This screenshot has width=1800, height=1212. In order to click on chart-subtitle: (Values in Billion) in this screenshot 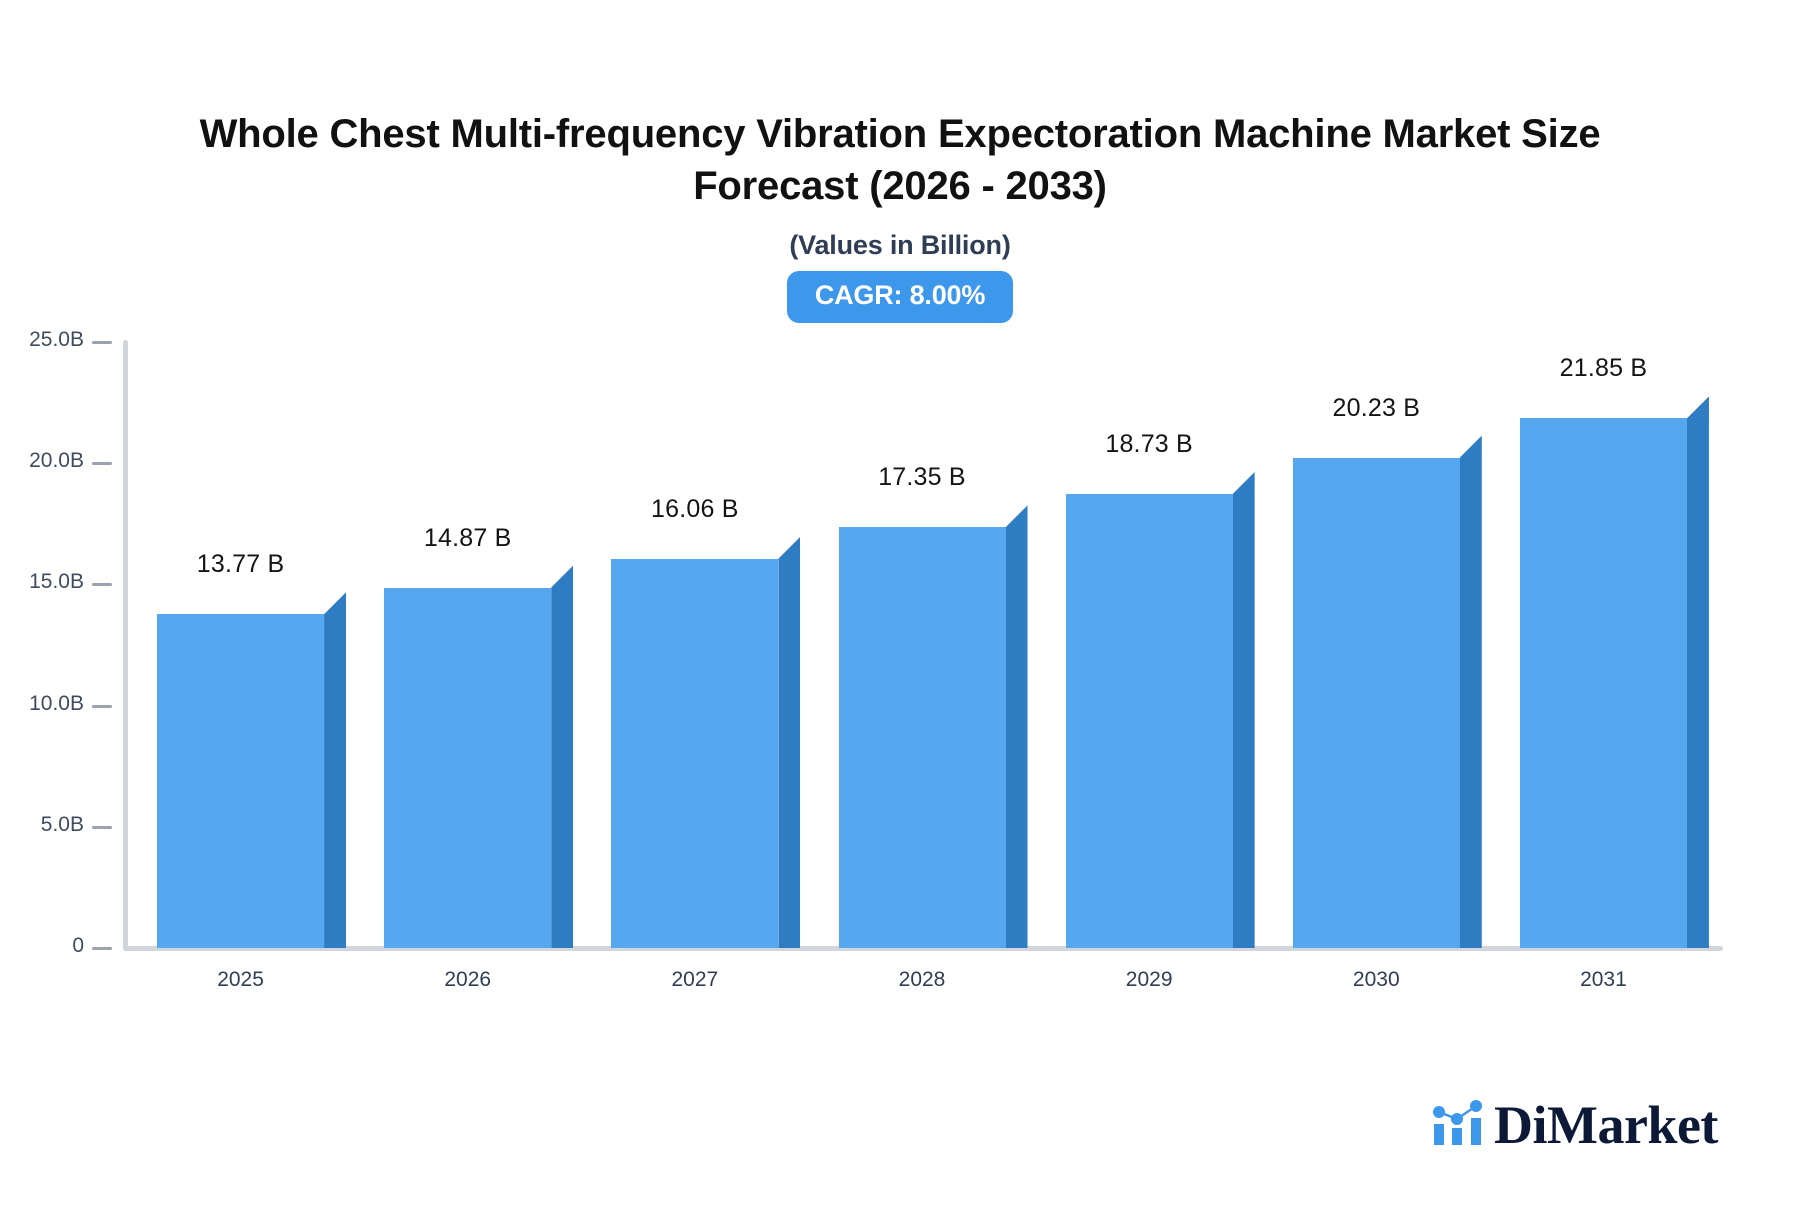, I will do `click(900, 245)`.